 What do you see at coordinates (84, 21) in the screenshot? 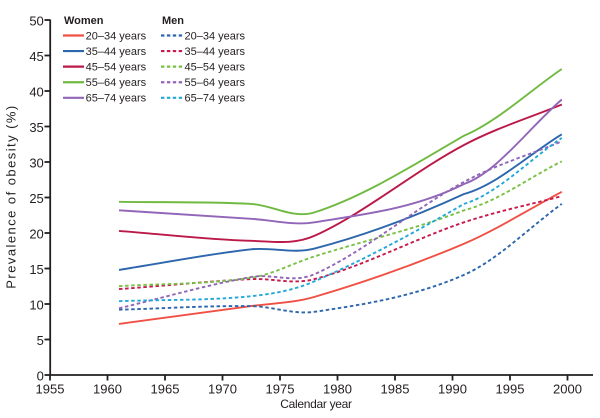
I see `svg-text: Women` at bounding box center [84, 21].